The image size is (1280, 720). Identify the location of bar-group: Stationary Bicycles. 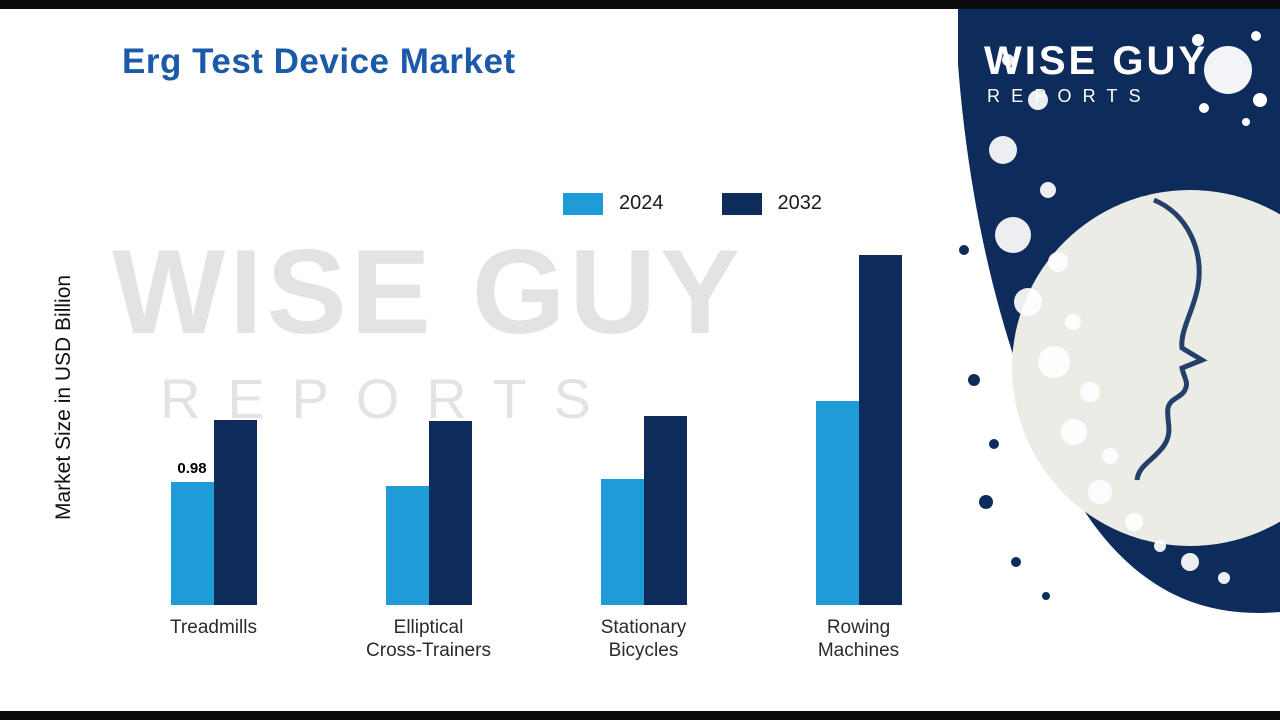
(643, 538).